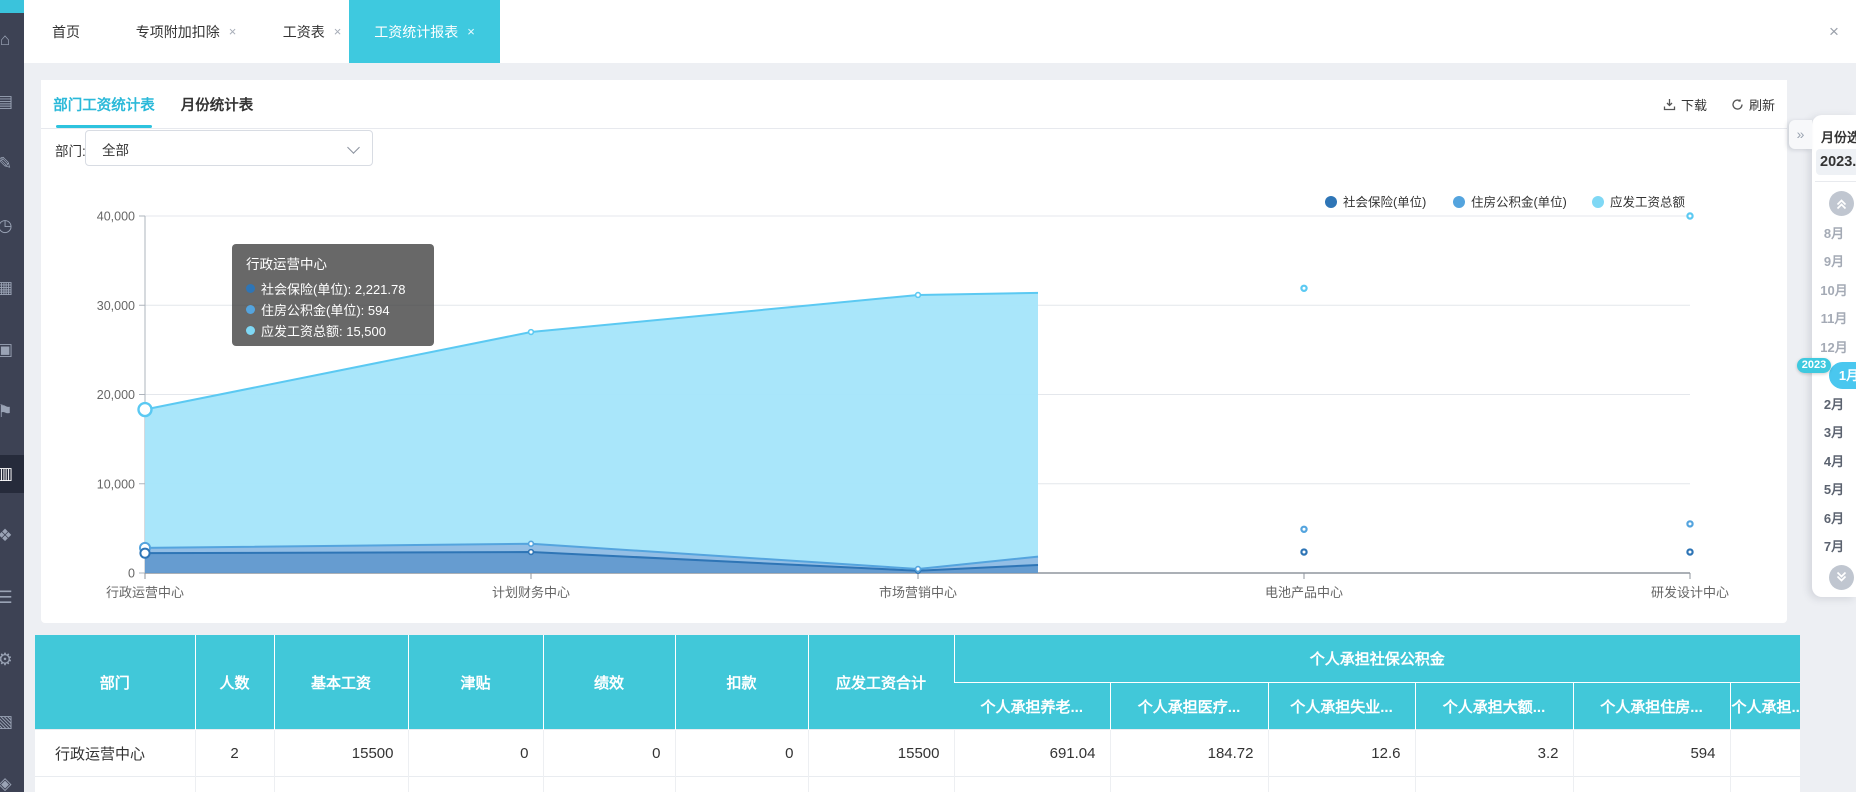  Describe the element at coordinates (1834, 347) in the screenshot. I see `month-item-12月: 12月` at that location.